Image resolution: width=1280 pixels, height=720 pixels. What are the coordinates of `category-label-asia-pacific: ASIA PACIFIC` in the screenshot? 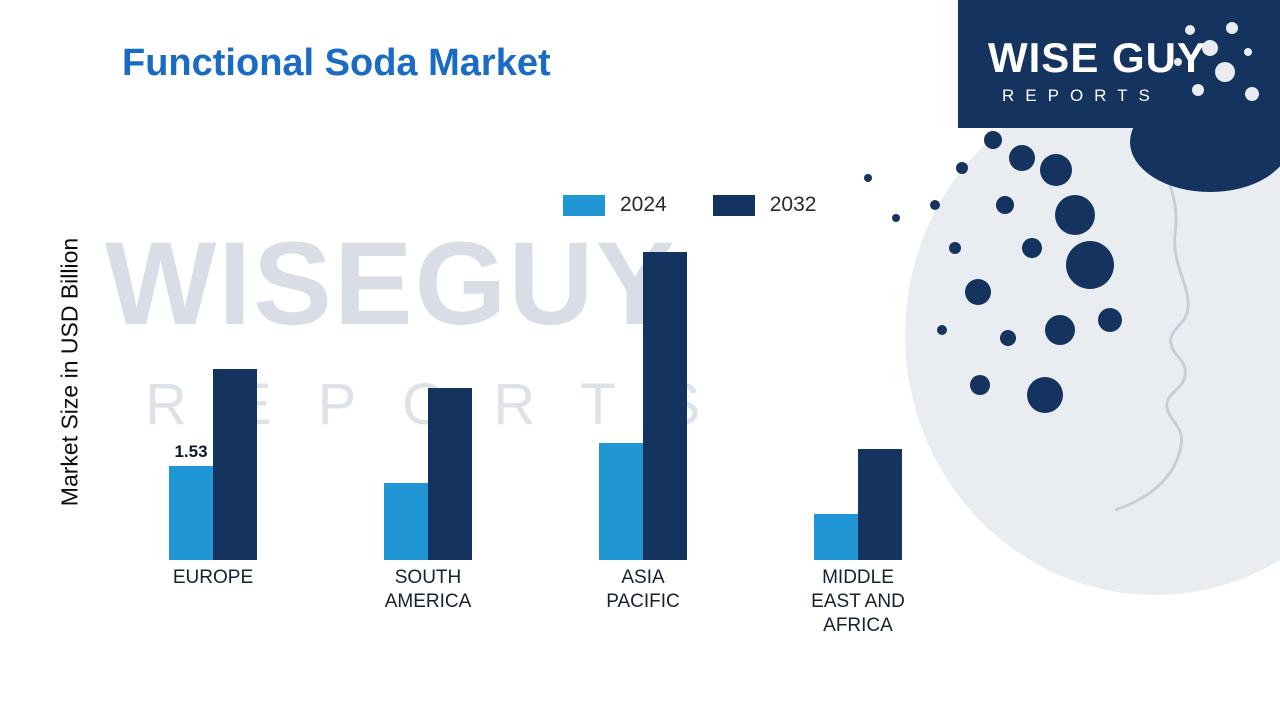 It's located at (643, 589).